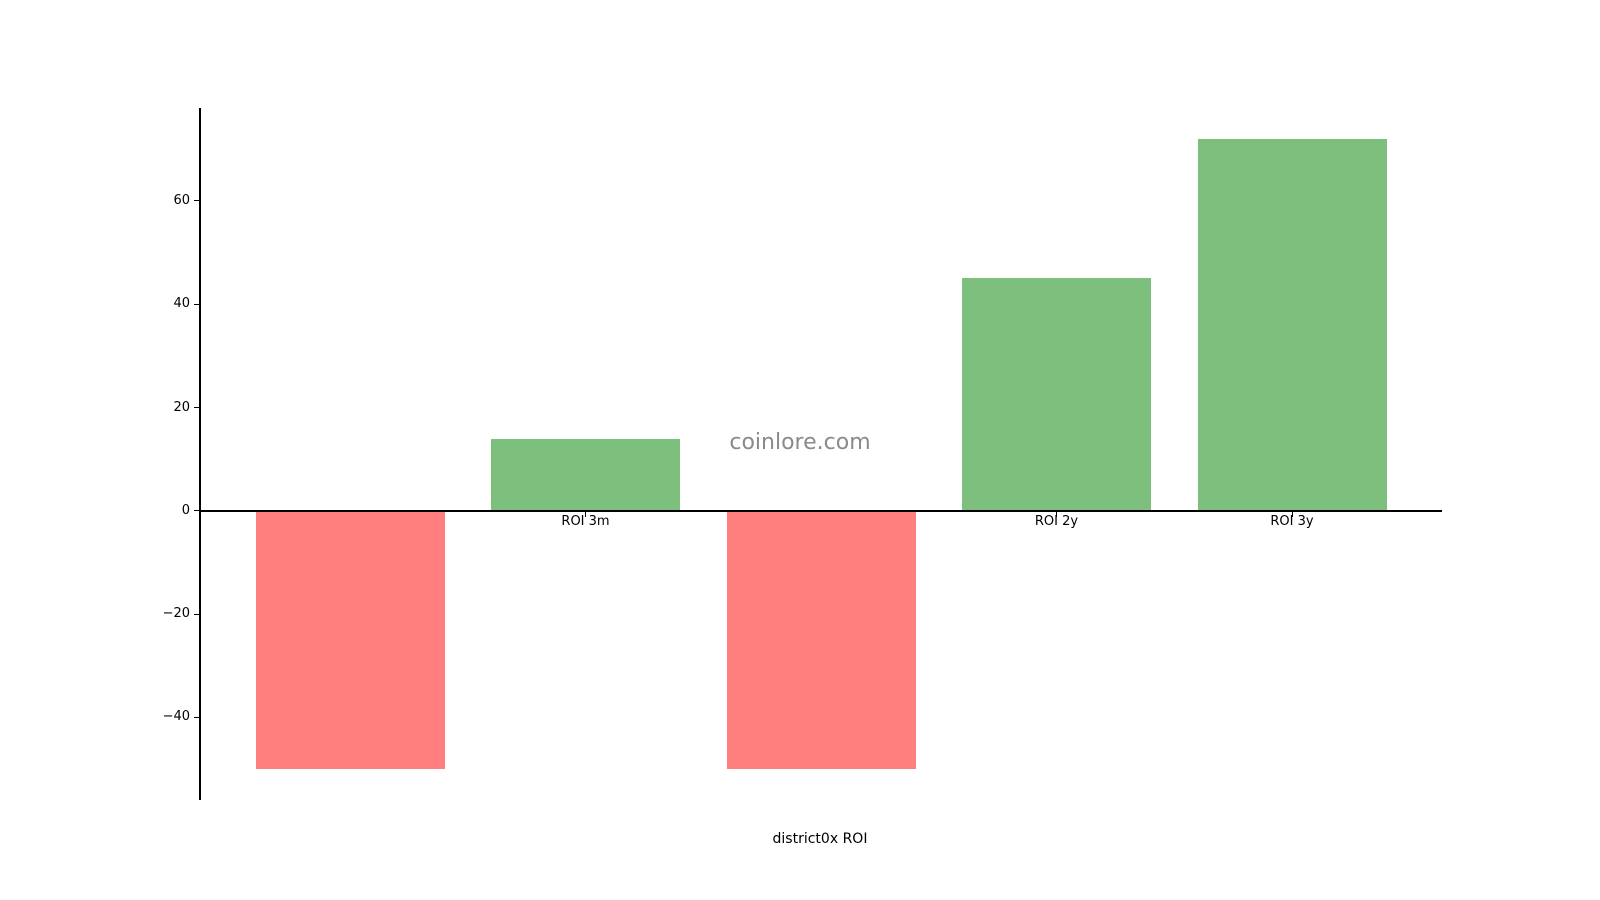  Describe the element at coordinates (1292, 521) in the screenshot. I see `x-tick-label: ROI 3y` at that location.